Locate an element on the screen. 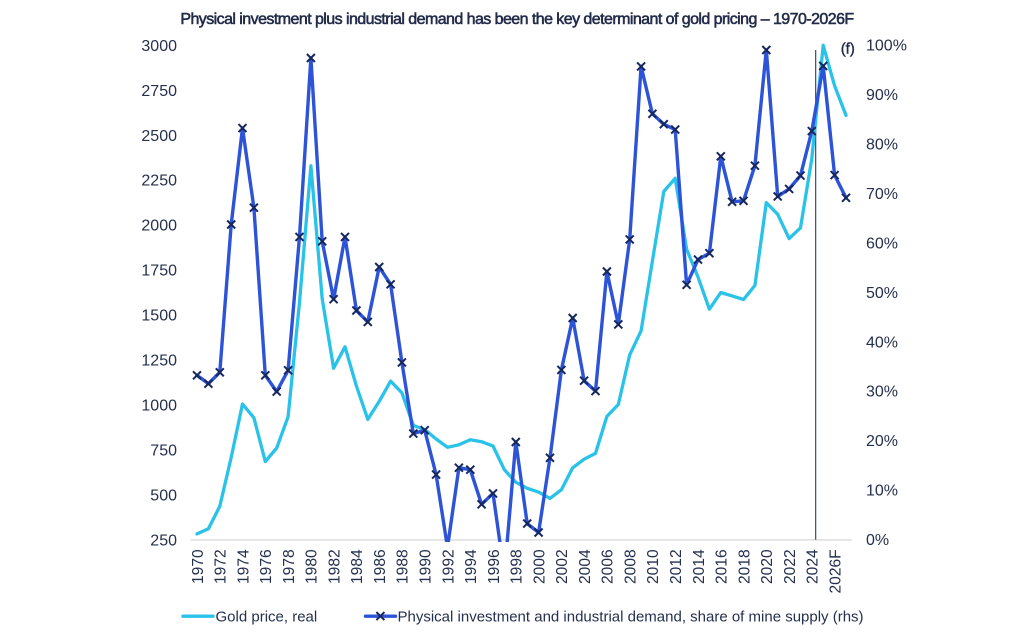 The width and height of the screenshot is (1024, 643). svg-text: 2750 is located at coordinates (159, 91).